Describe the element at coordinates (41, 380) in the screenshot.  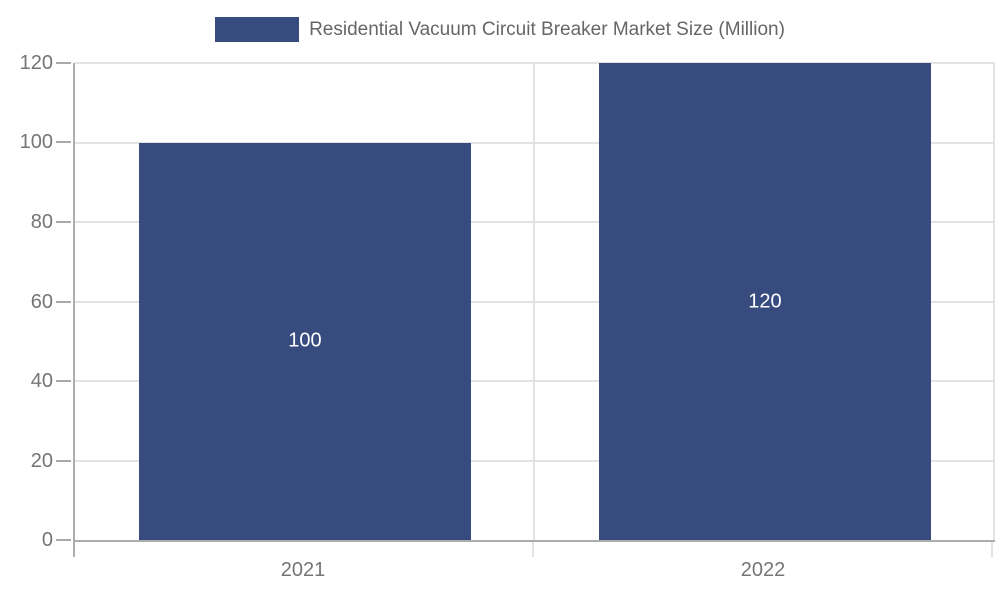
I see `y-axis-tick-label: 40` at that location.